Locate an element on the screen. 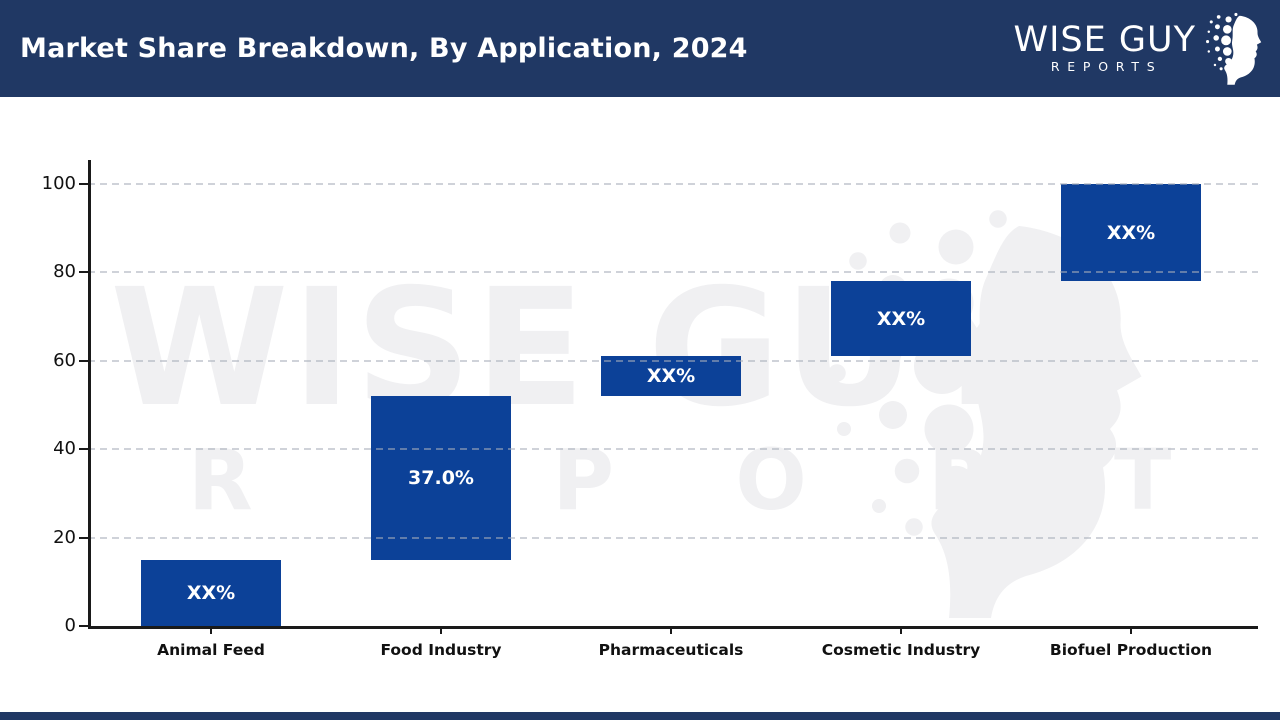 This screenshot has width=1280, height=720. y-tick-label: 80 is located at coordinates (64, 272).